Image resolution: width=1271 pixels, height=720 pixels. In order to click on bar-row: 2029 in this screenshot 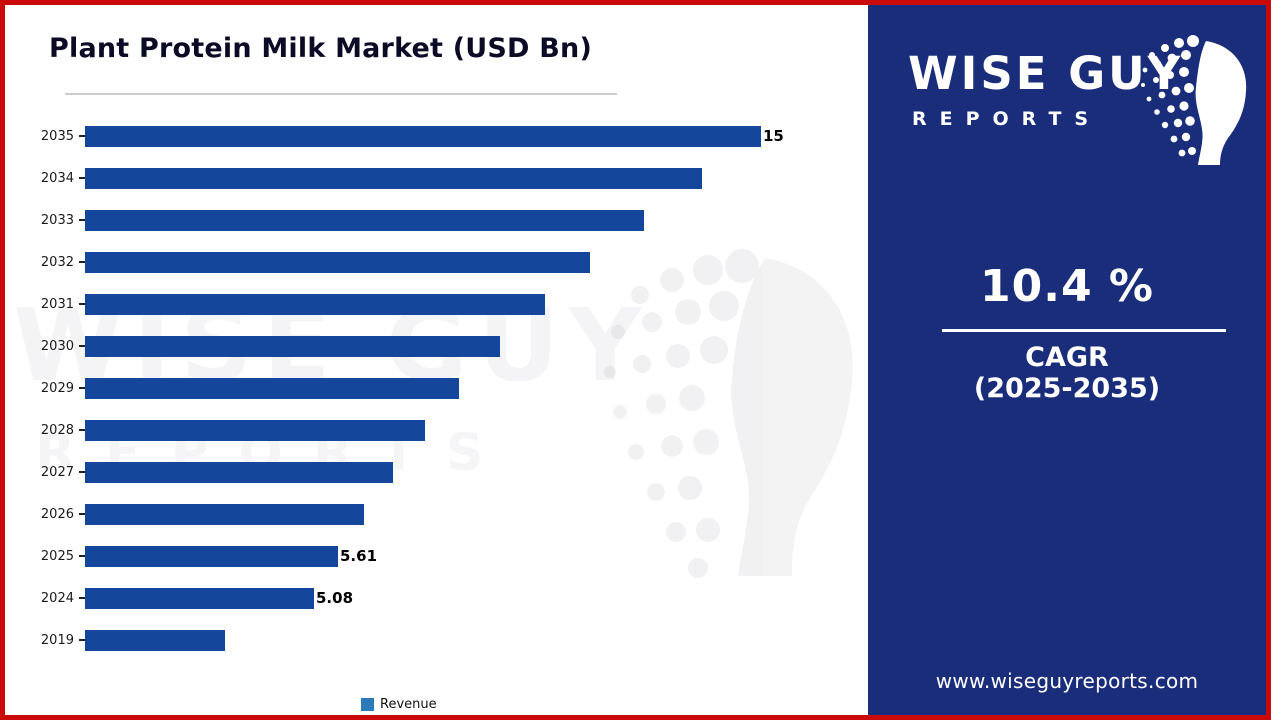, I will do `click(397, 388)`.